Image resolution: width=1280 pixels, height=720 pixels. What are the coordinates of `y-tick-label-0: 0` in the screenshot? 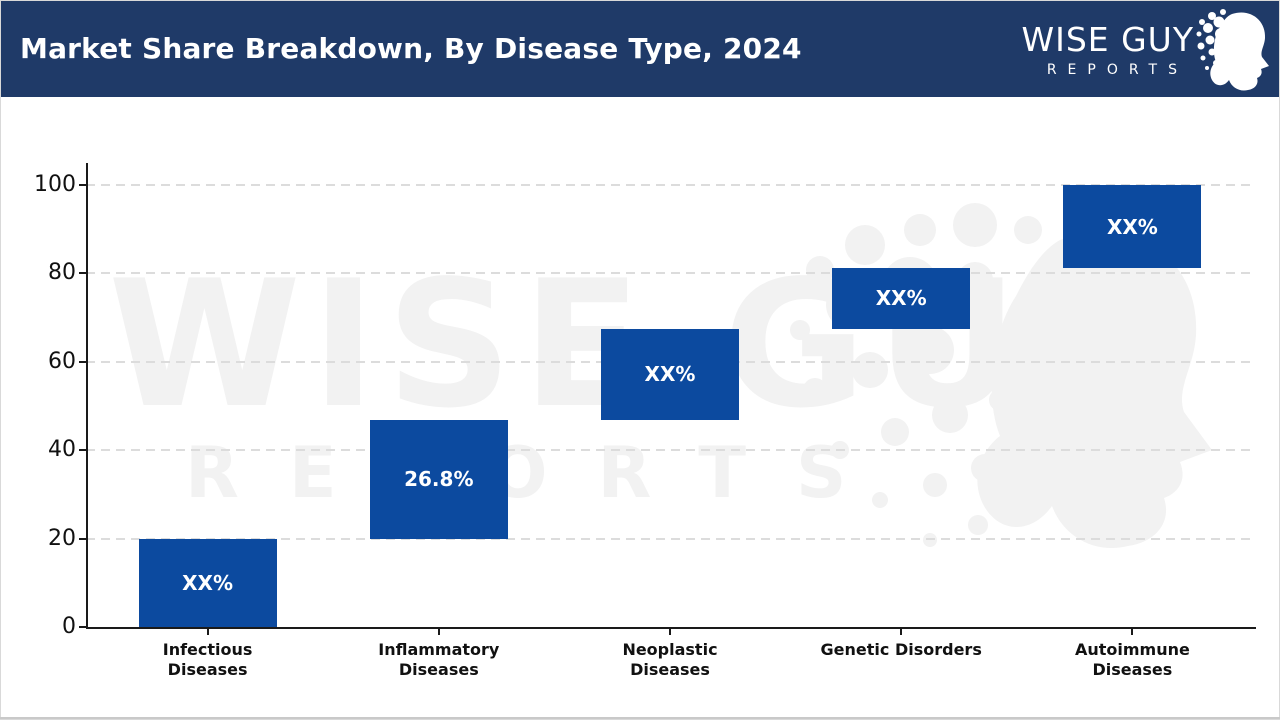 It's located at (69, 626).